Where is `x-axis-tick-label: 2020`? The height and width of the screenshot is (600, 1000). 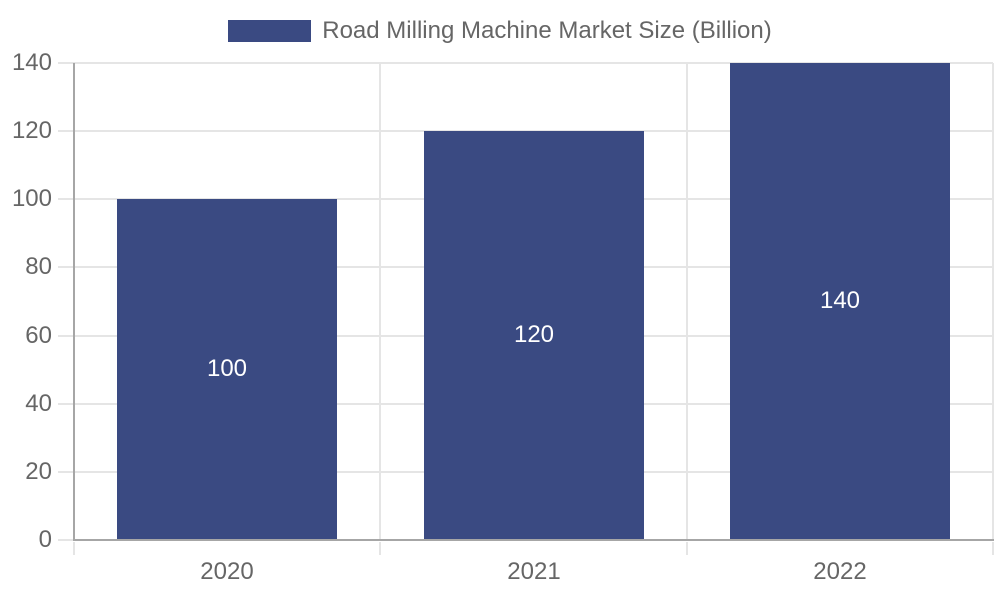 x-axis-tick-label: 2020 is located at coordinates (227, 571).